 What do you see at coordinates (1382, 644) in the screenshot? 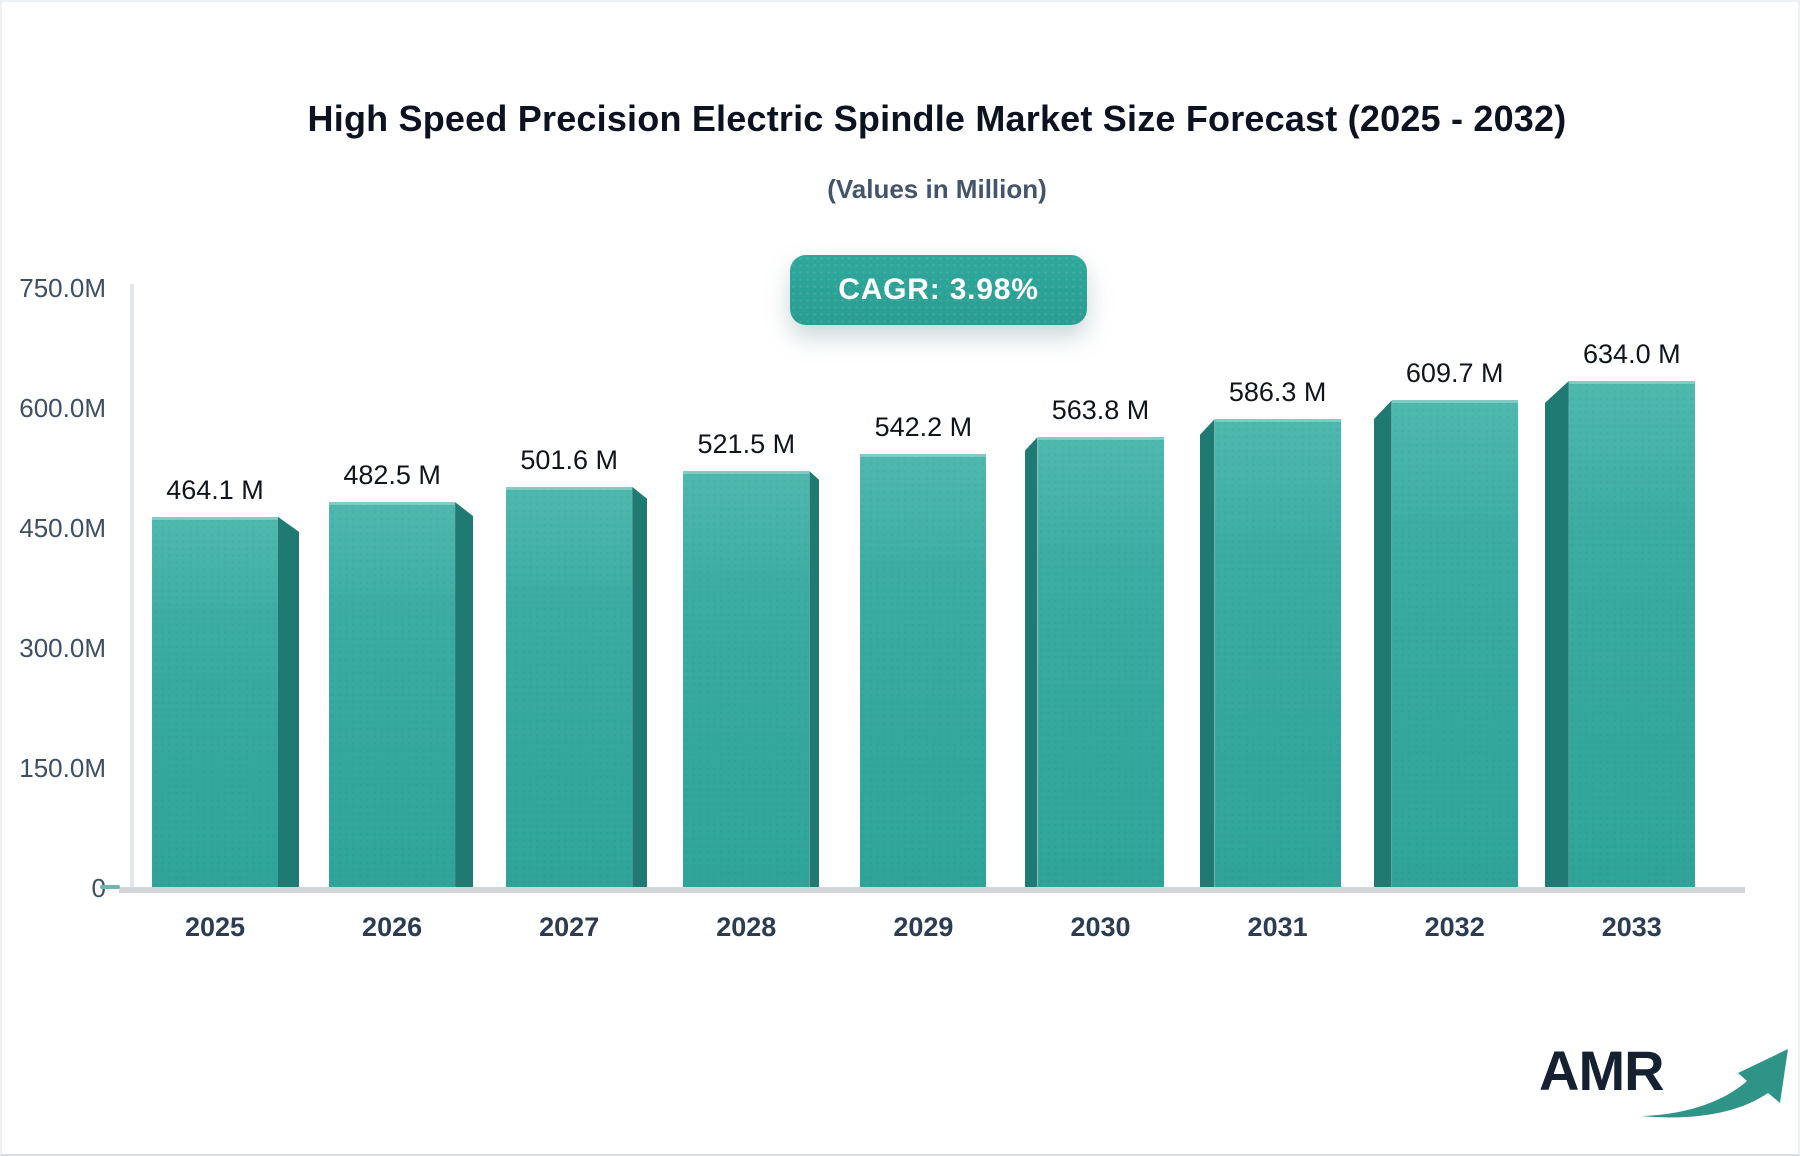
I see `bar-side-face-2032` at bounding box center [1382, 644].